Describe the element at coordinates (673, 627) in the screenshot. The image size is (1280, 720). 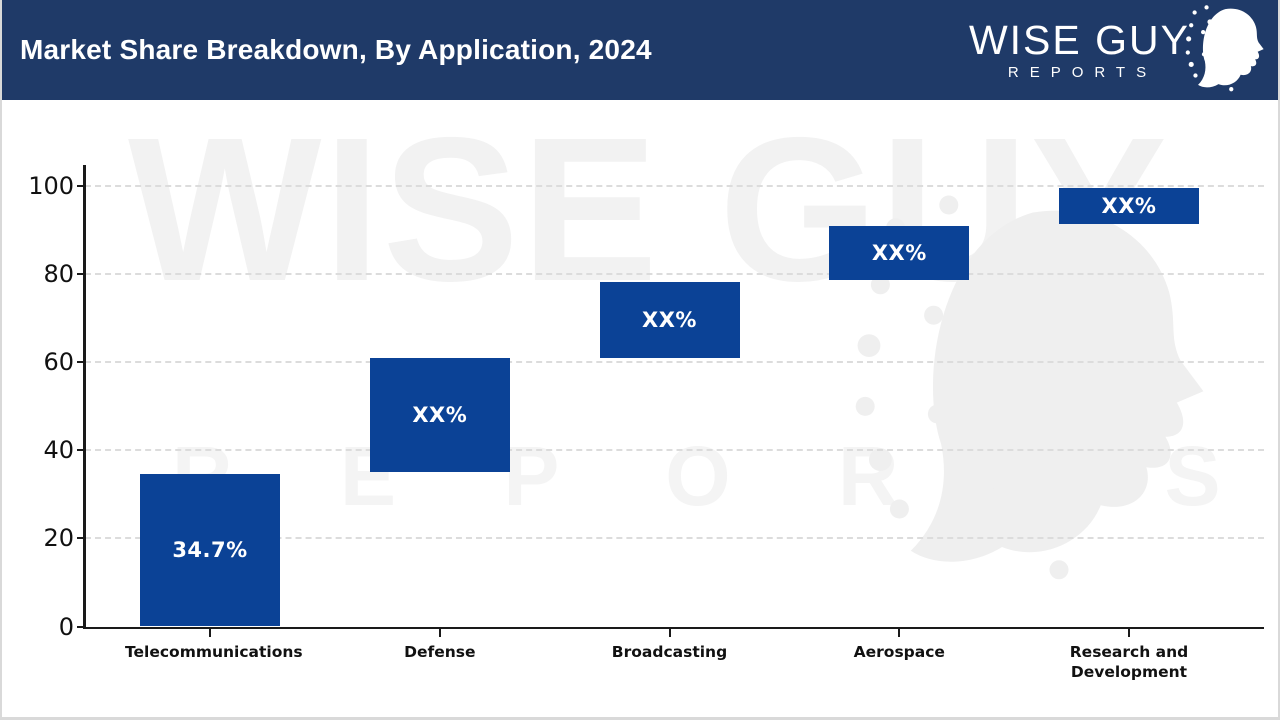
I see `x-axis-line` at that location.